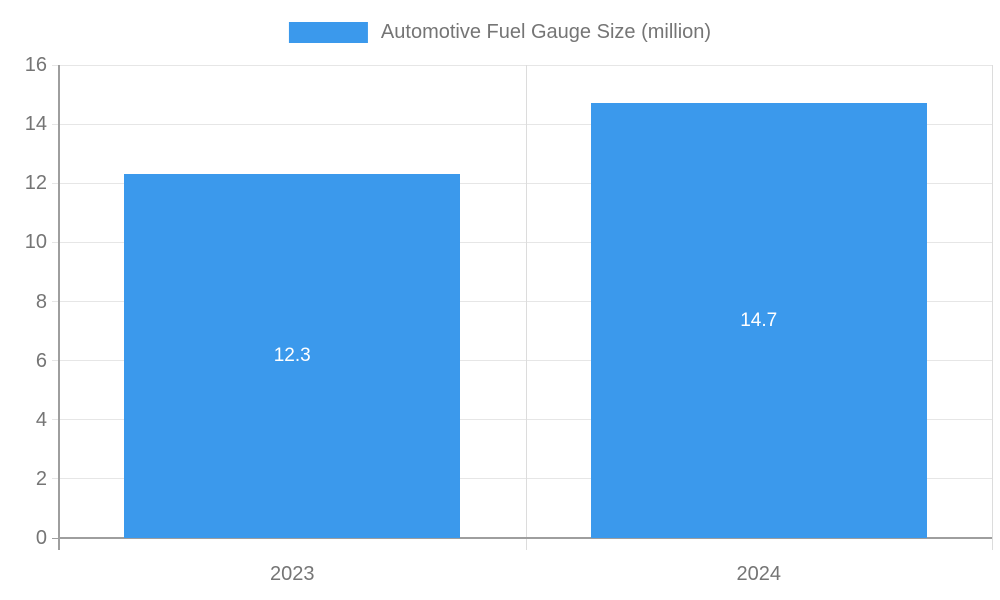  I want to click on x-axis-line, so click(525, 538).